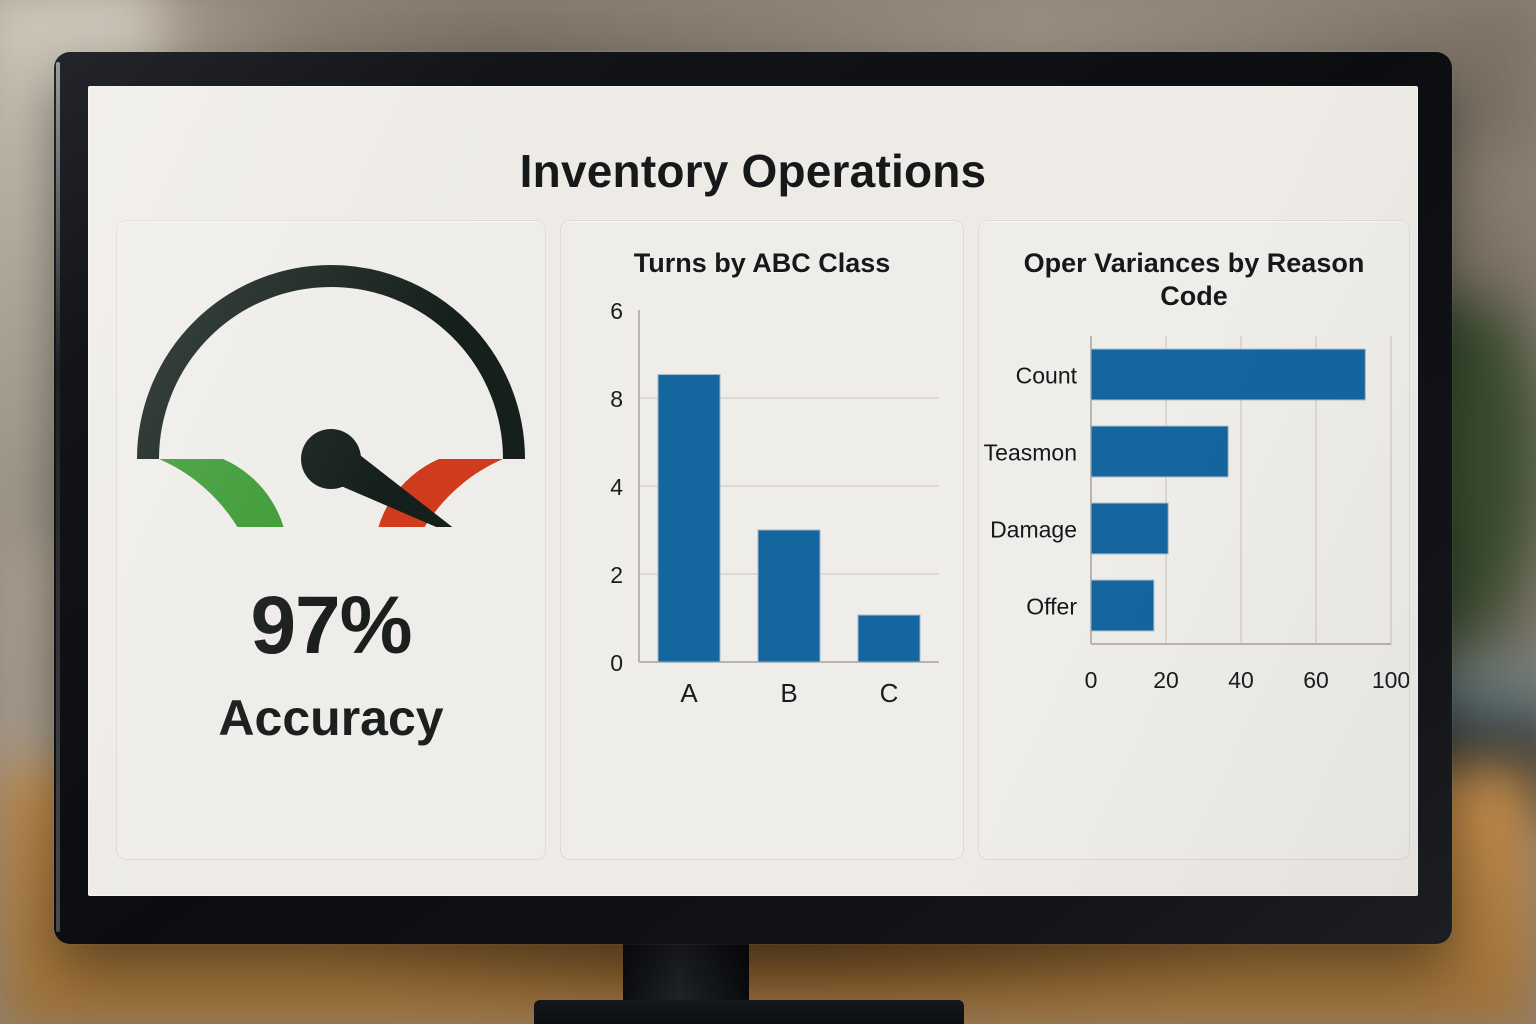 This screenshot has height=1024, width=1536. What do you see at coordinates (1051, 606) in the screenshot?
I see `y-axis-category-label: Offer` at bounding box center [1051, 606].